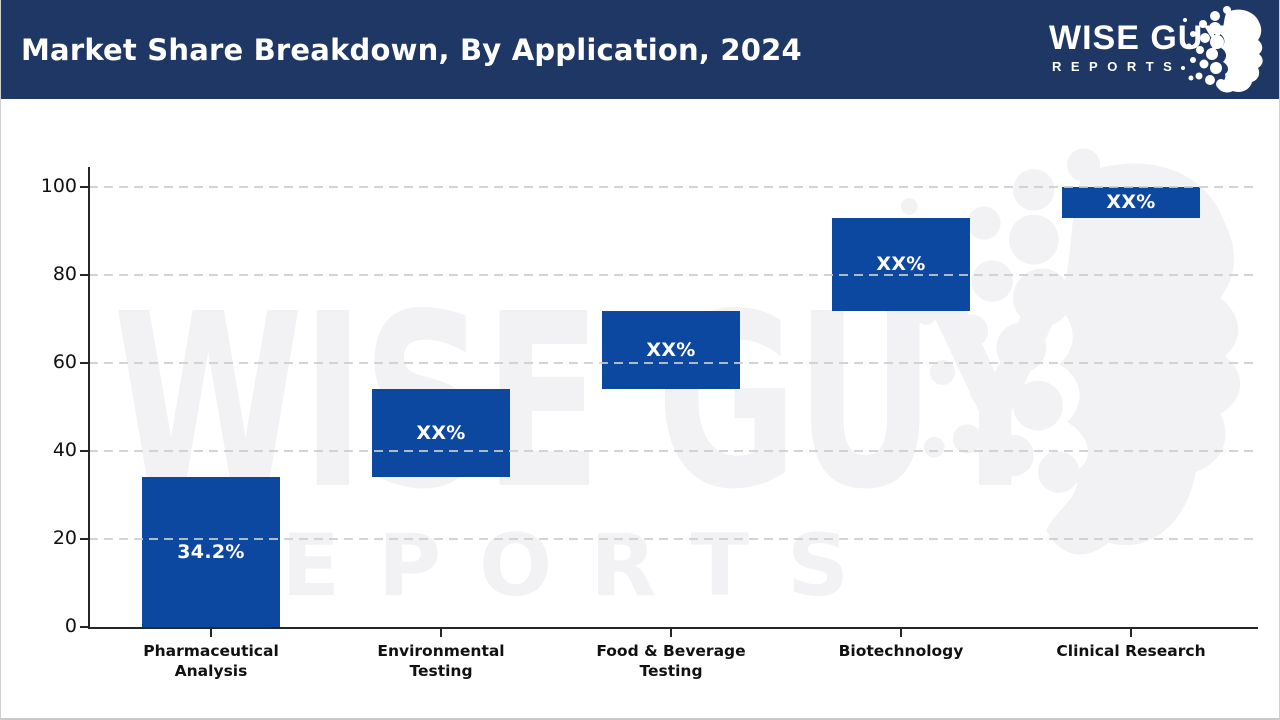 This screenshot has height=720, width=1280. Describe the element at coordinates (89, 398) in the screenshot. I see `y-axis-line` at that location.